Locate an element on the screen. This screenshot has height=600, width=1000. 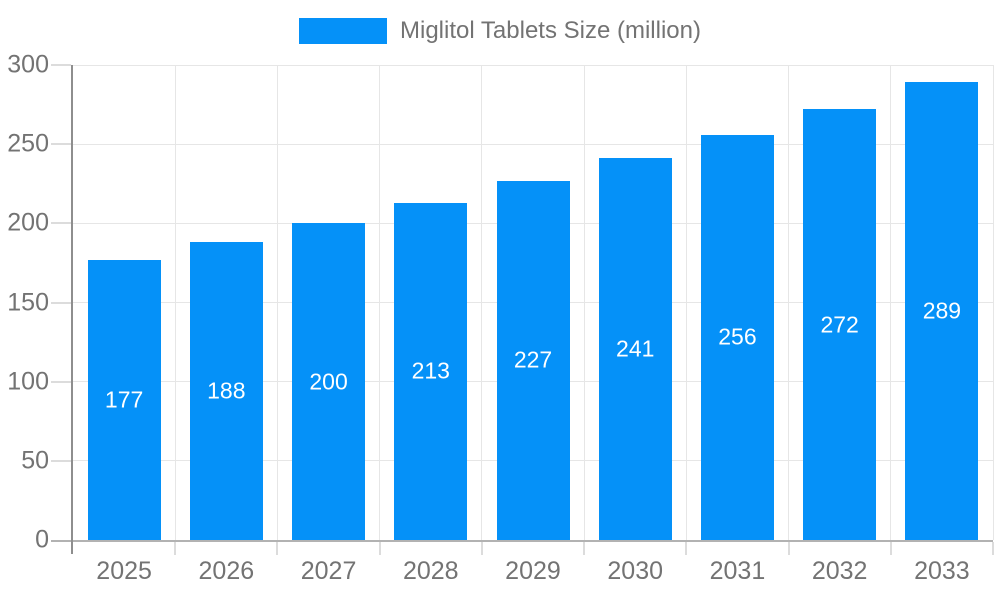
bar-2030: 241 is located at coordinates (635, 349).